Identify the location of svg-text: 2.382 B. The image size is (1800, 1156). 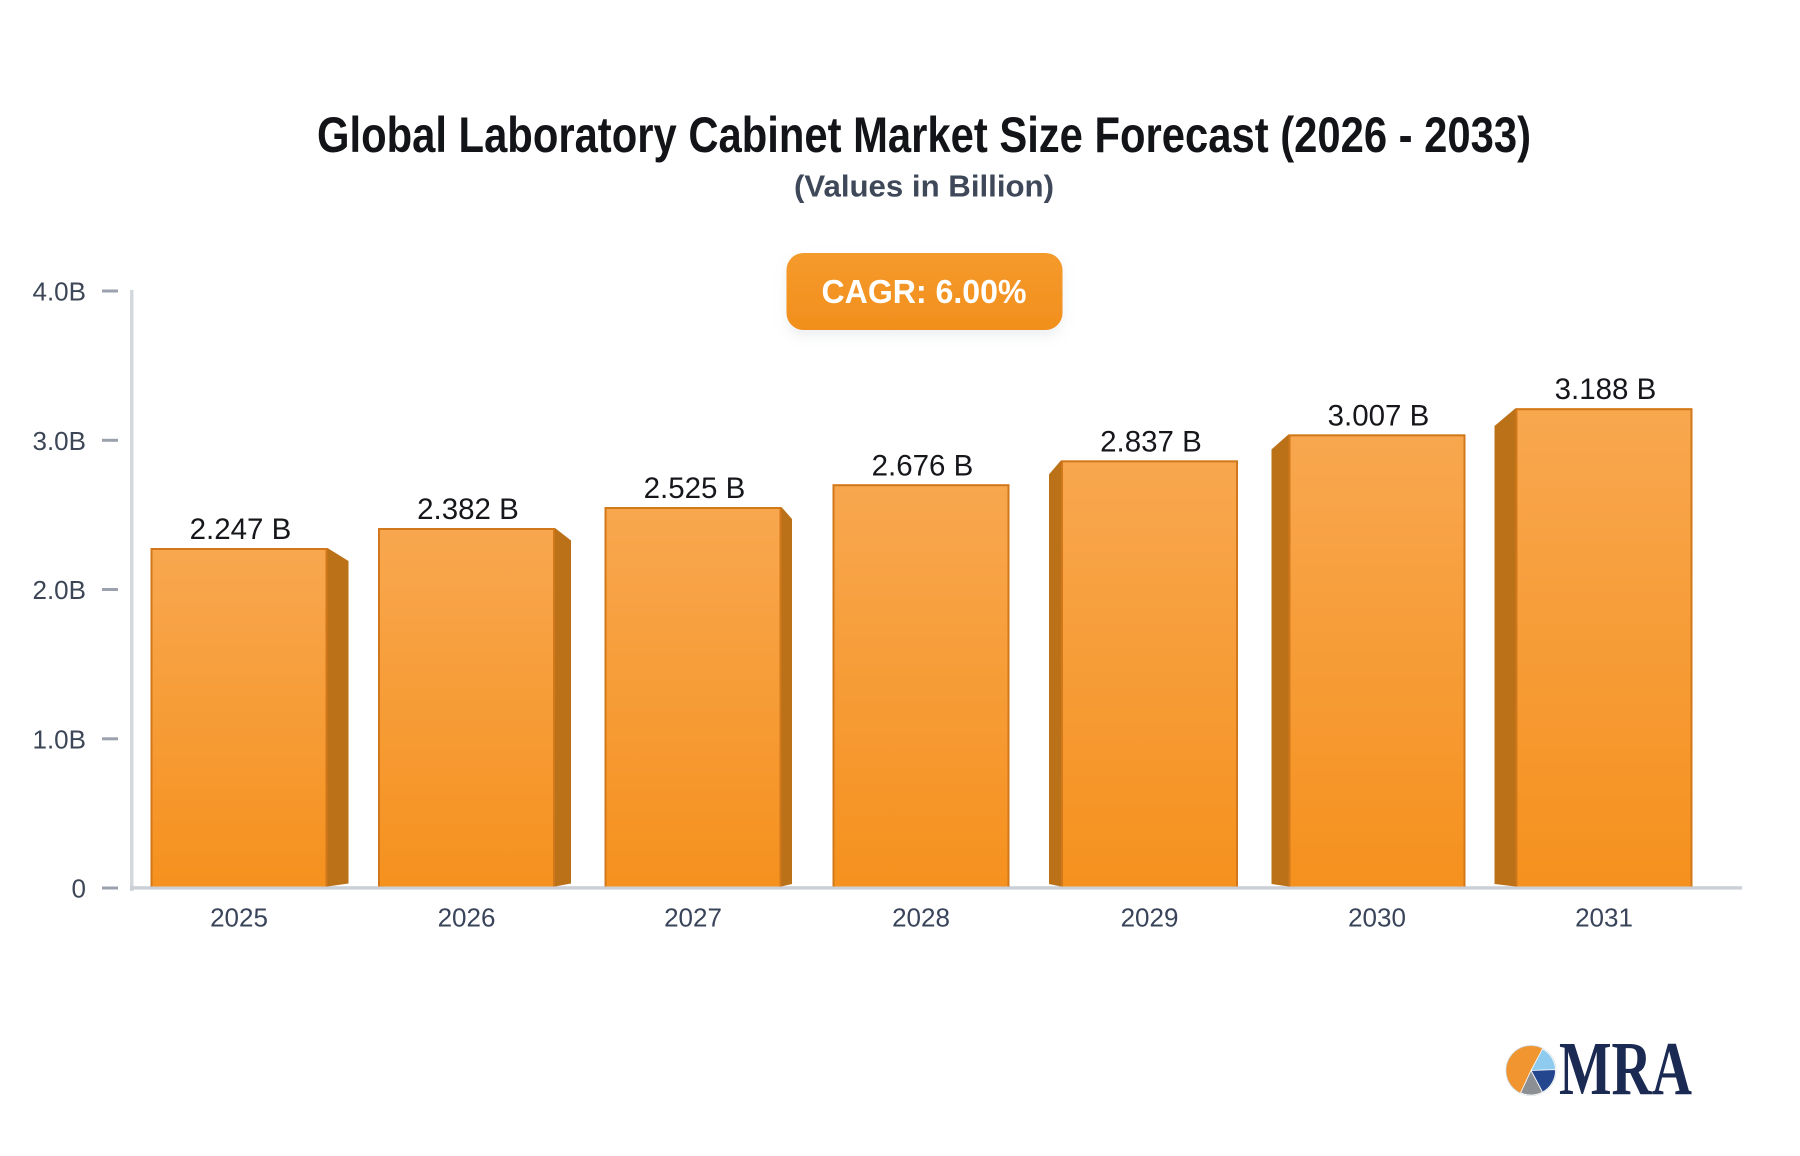
(468, 509).